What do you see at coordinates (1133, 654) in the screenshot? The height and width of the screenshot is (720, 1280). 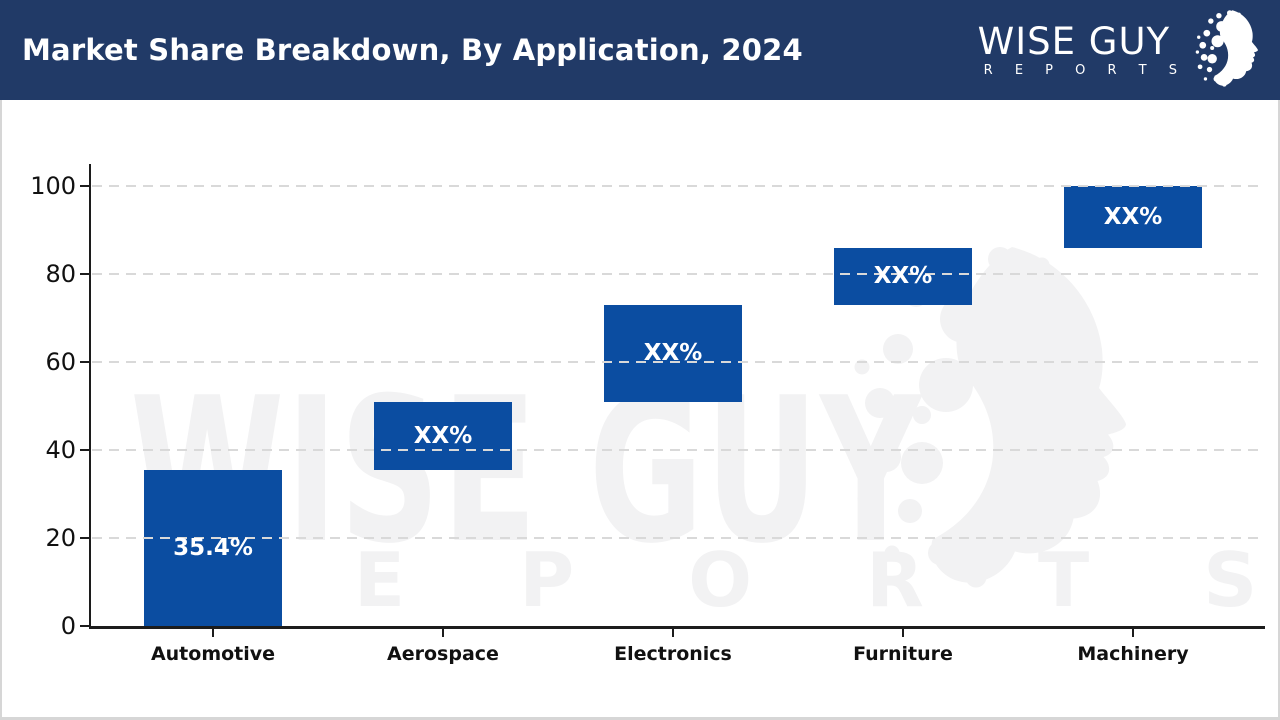 I see `x-category-label-machinery: Machinery` at bounding box center [1133, 654].